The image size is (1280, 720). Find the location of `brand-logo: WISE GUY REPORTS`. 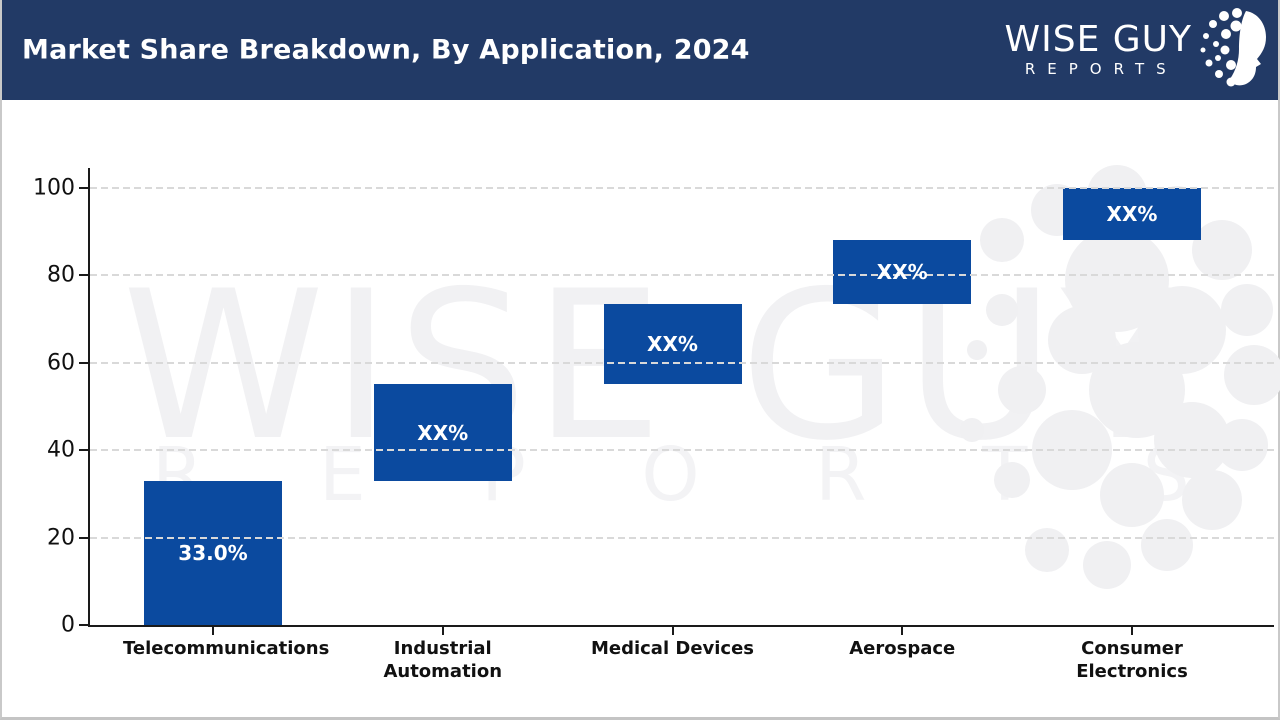

brand-logo: WISE GUY REPORTS is located at coordinates (1137, 50).